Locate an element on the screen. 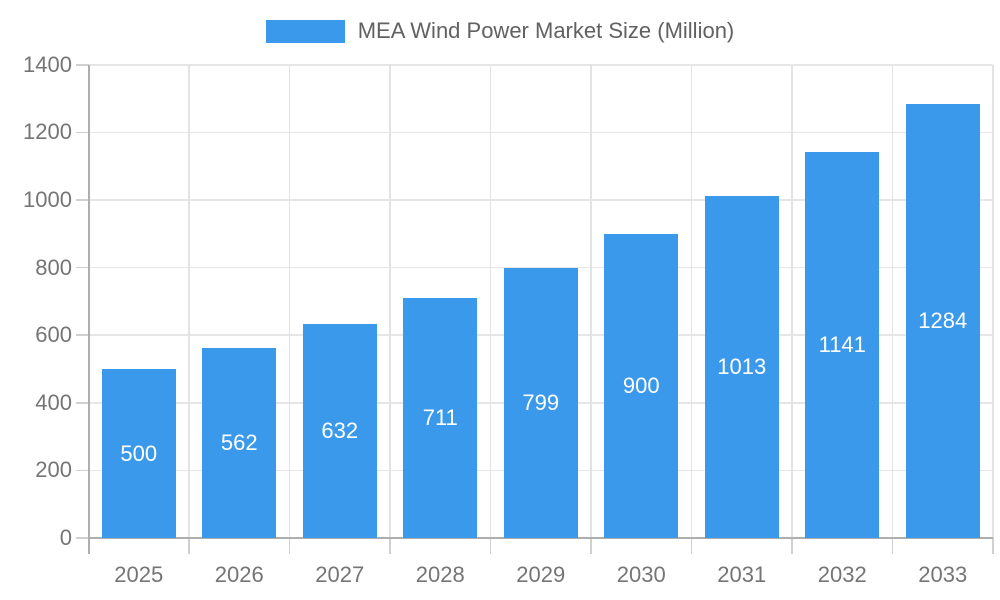 The height and width of the screenshot is (600, 1000). legend-swatch is located at coordinates (305, 31).